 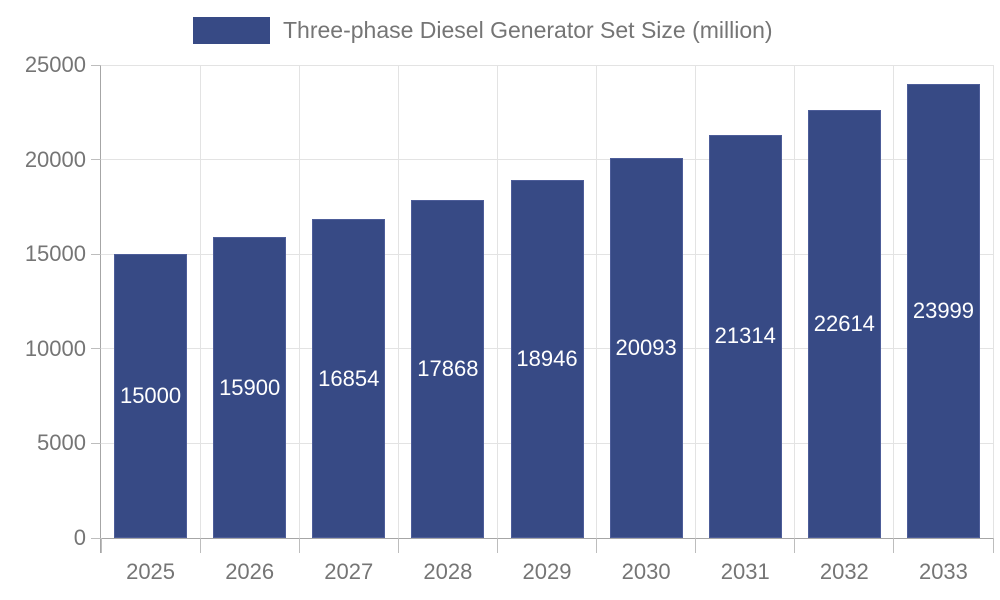 I want to click on bar: 15000, so click(x=151, y=396).